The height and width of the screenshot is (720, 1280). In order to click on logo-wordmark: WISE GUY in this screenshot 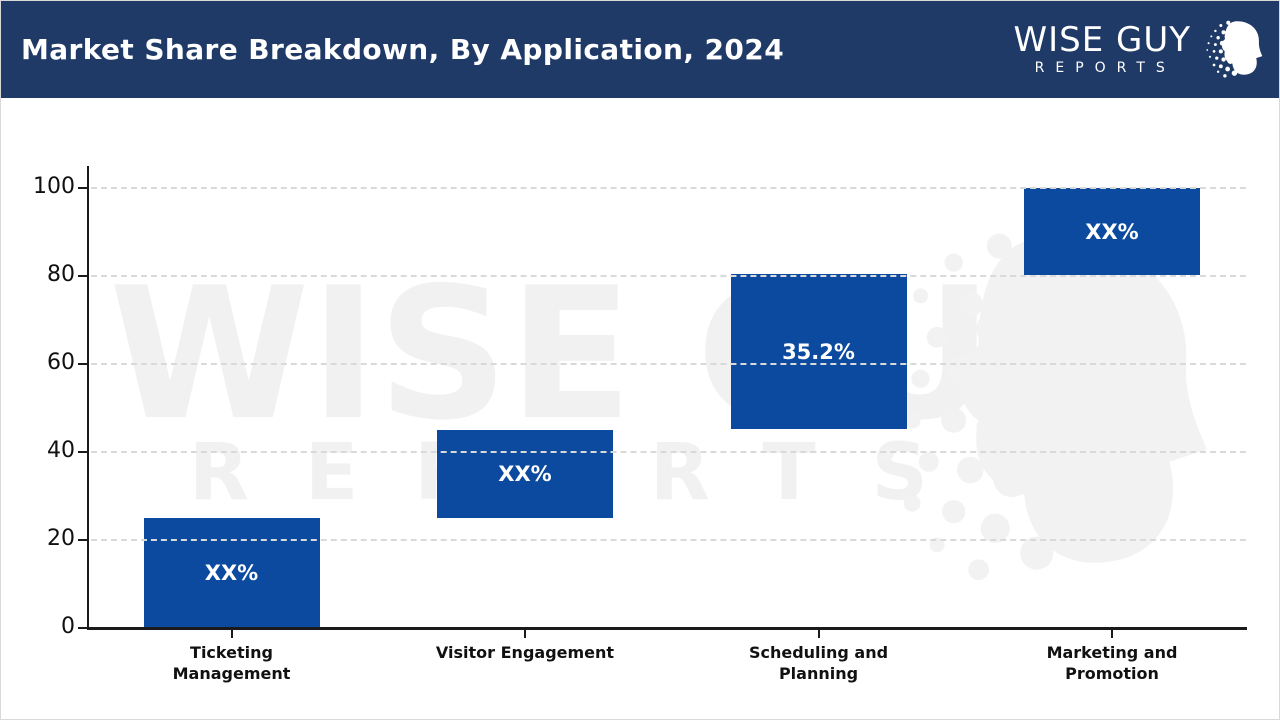, I will do `click(1102, 40)`.